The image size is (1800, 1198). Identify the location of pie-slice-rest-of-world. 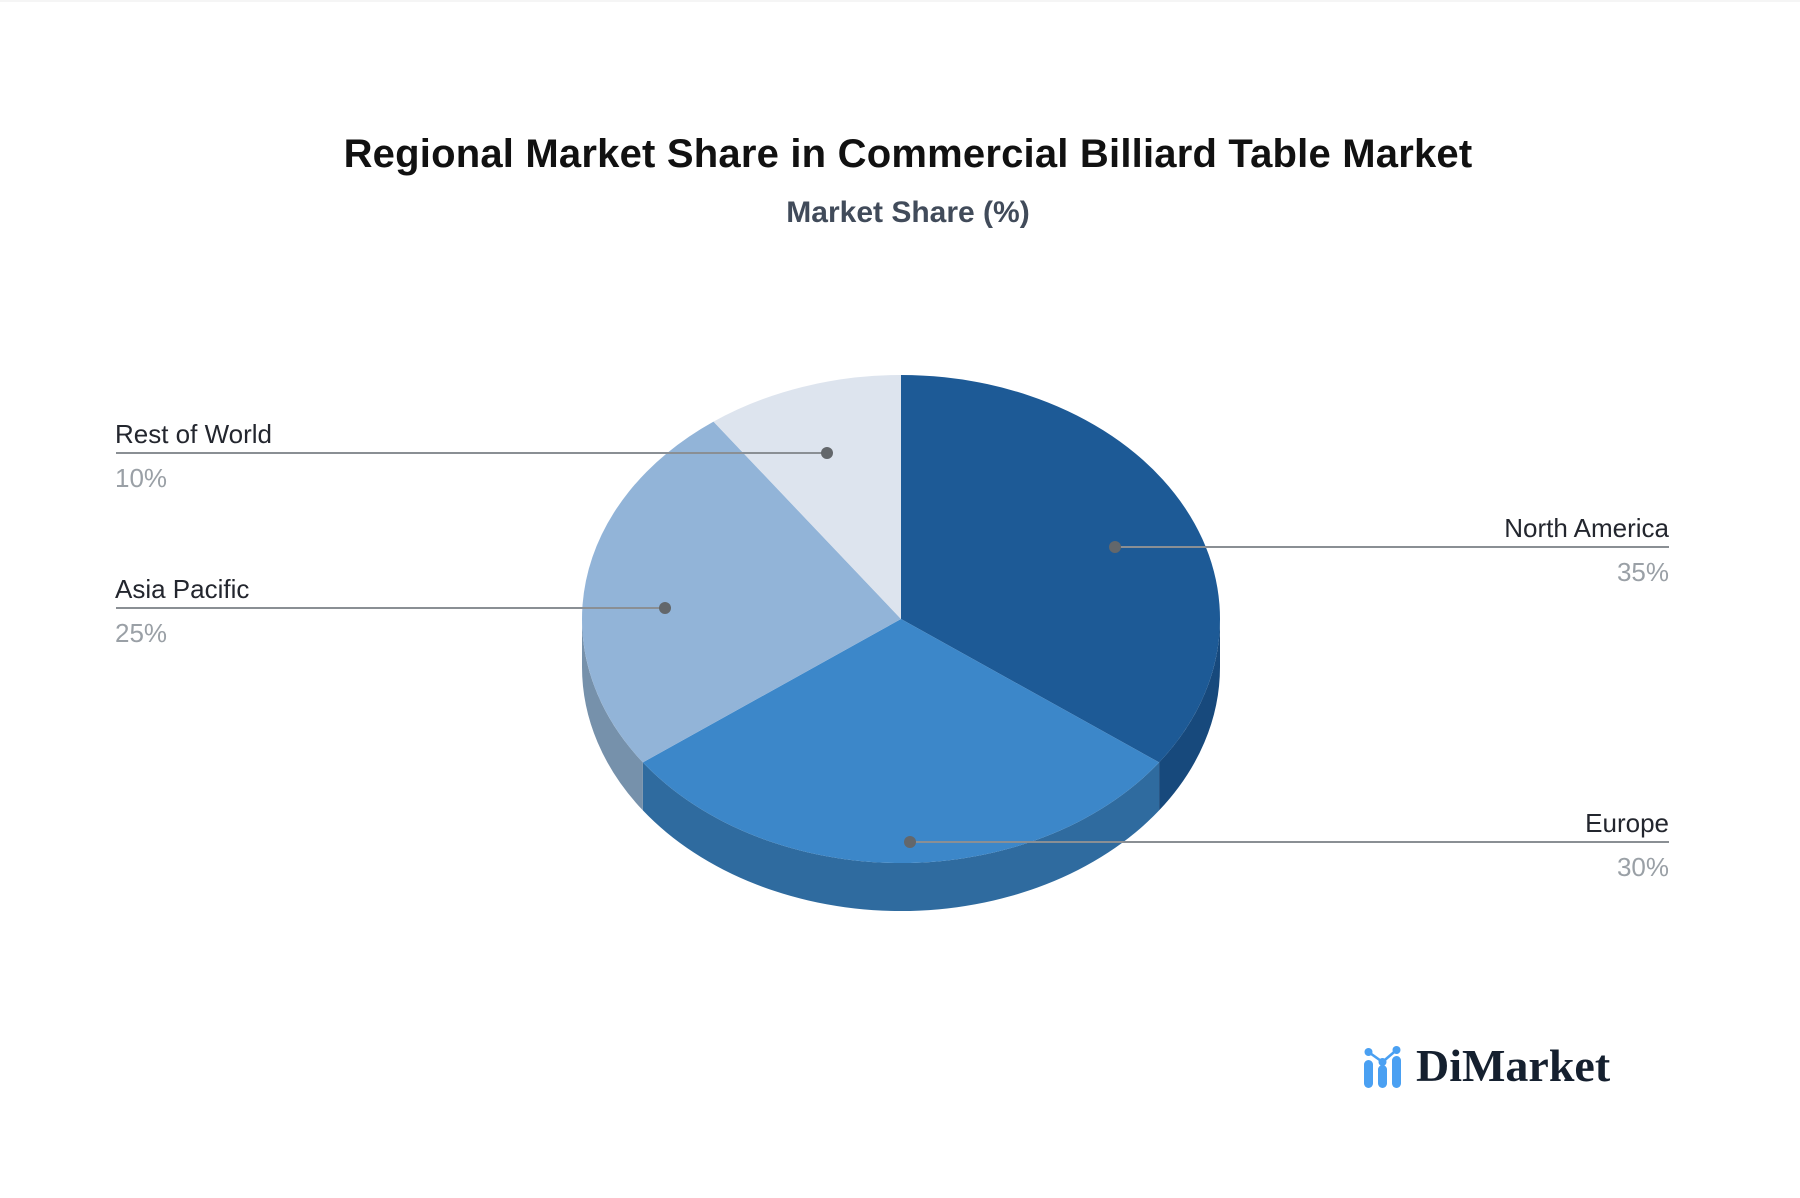
(807, 497).